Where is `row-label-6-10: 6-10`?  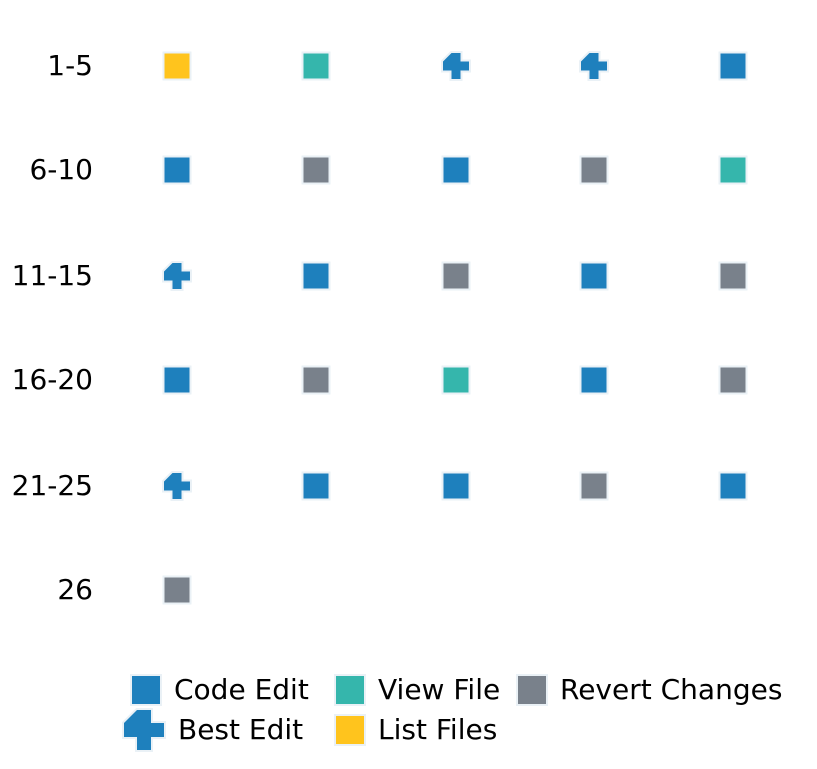
row-label-6-10: 6-10 is located at coordinates (61, 169).